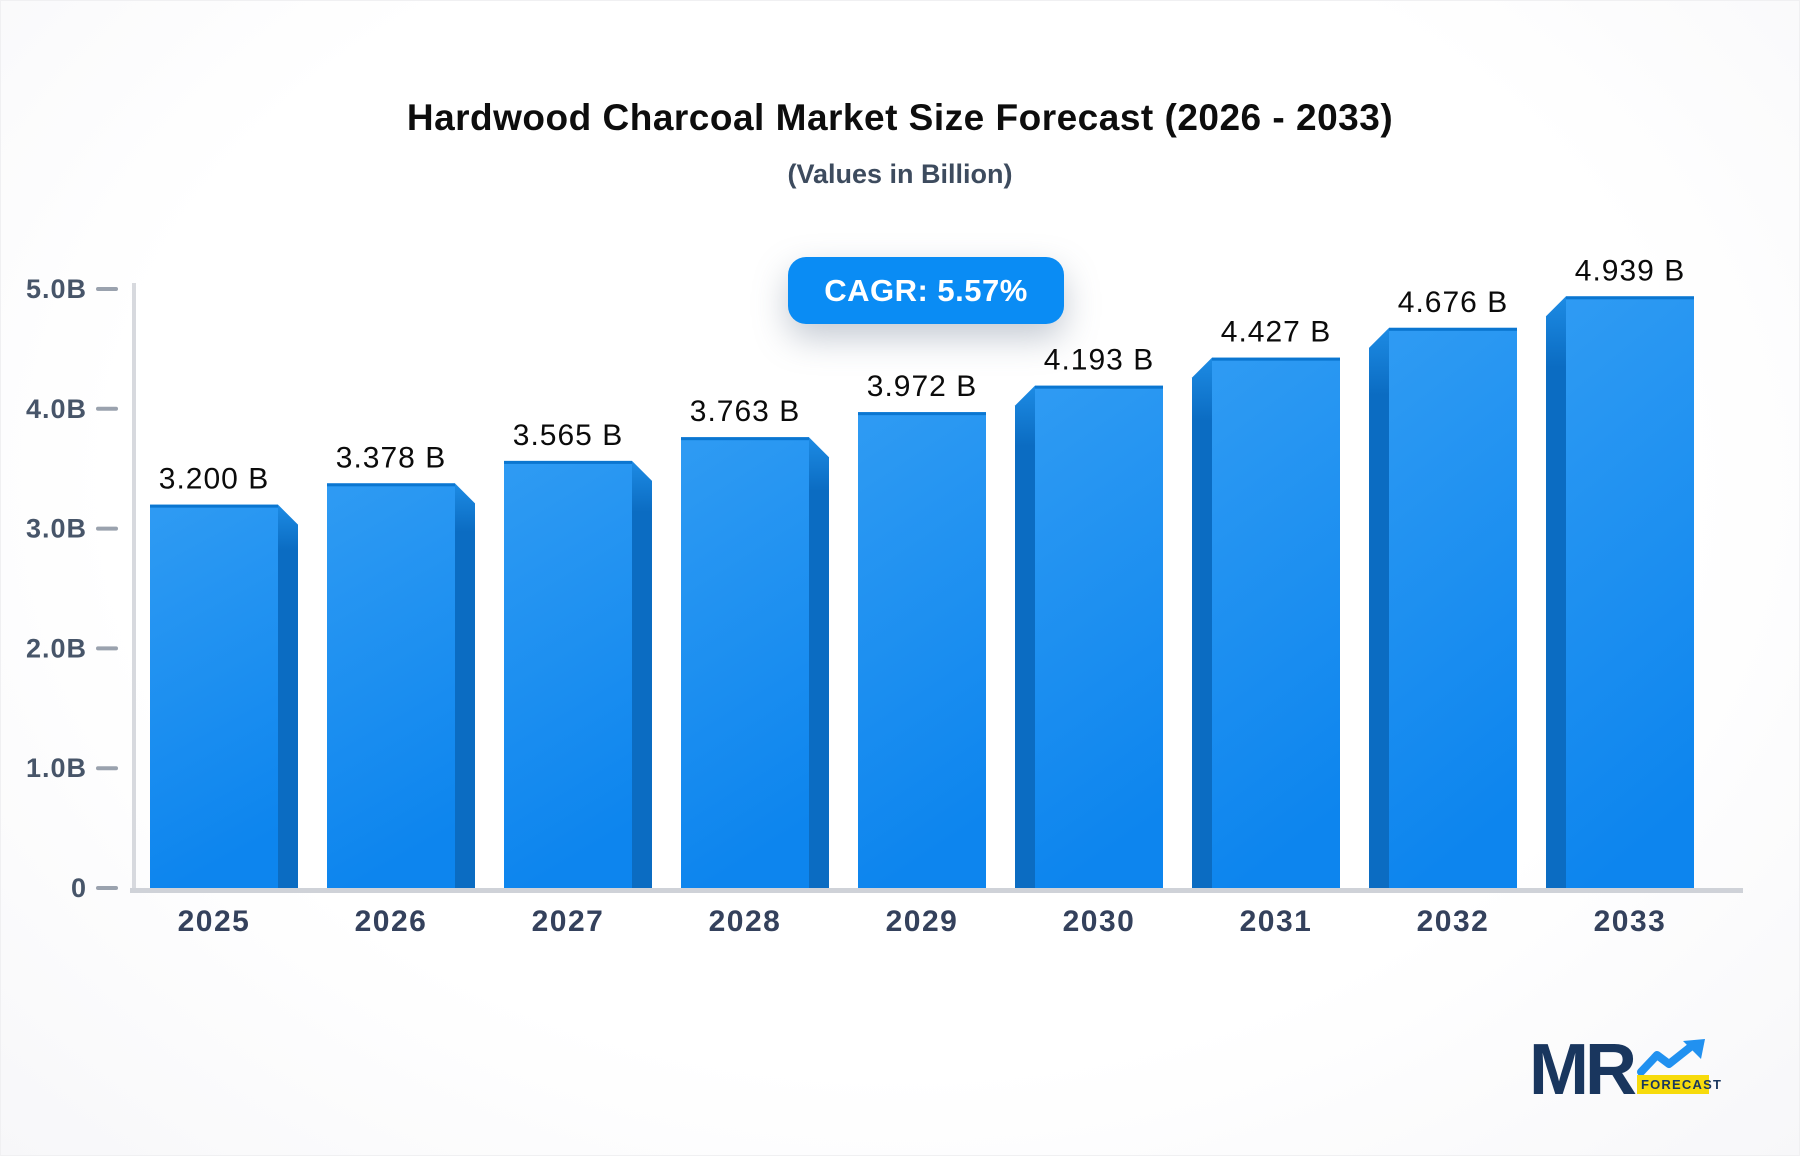 This screenshot has width=1800, height=1157. What do you see at coordinates (391, 921) in the screenshot?
I see `x-axis-tick-label: 2026` at bounding box center [391, 921].